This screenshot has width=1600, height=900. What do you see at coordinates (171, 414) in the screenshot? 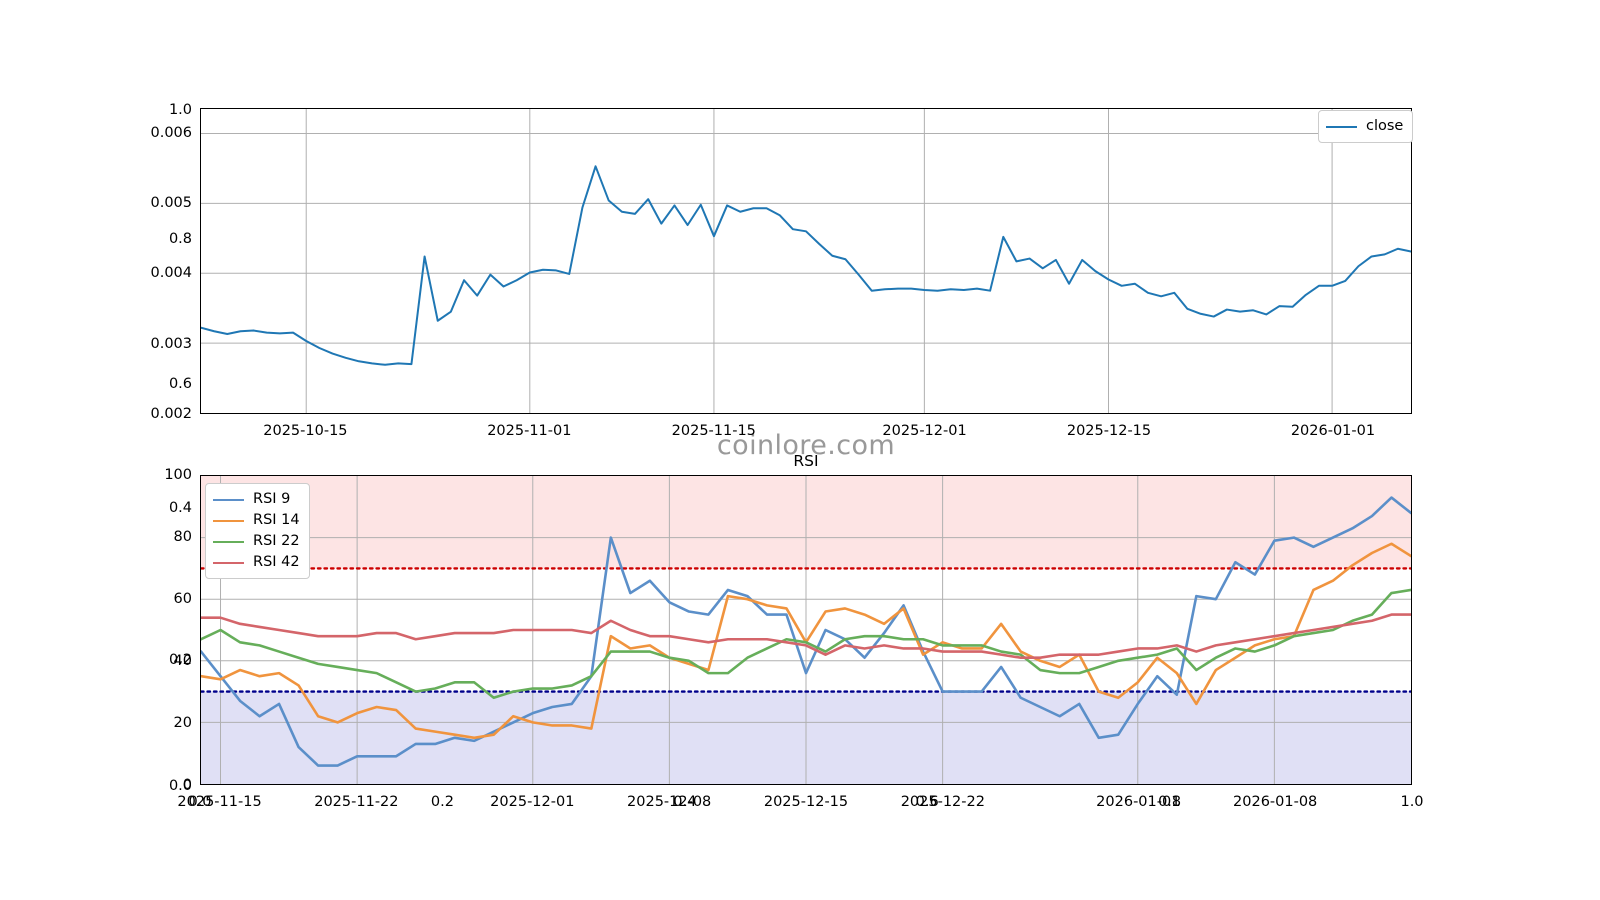
I see `price-y-tick: 0.002` at bounding box center [171, 414].